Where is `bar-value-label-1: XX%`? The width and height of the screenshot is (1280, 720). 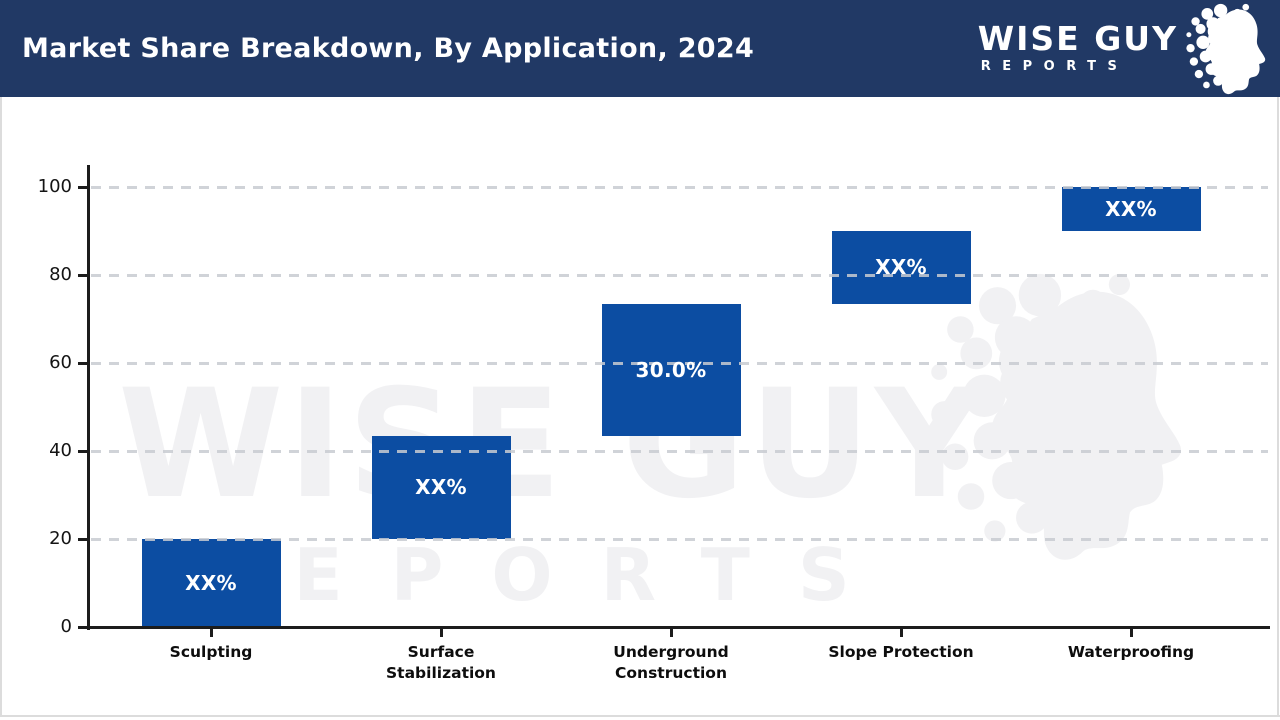
bar-value-label-1: XX% is located at coordinates (211, 583).